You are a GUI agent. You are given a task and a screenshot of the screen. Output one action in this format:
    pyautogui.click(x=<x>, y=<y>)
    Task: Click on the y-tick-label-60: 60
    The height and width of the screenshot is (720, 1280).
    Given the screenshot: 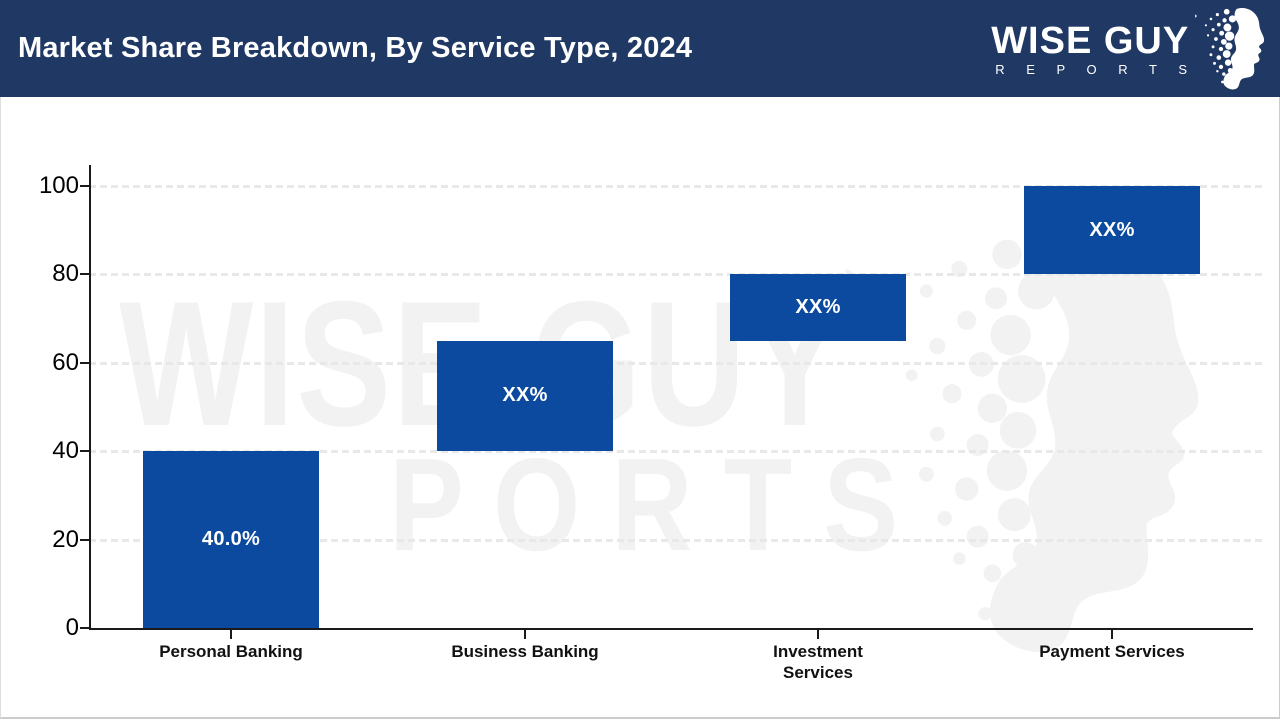 What is the action you would take?
    pyautogui.click(x=65, y=362)
    